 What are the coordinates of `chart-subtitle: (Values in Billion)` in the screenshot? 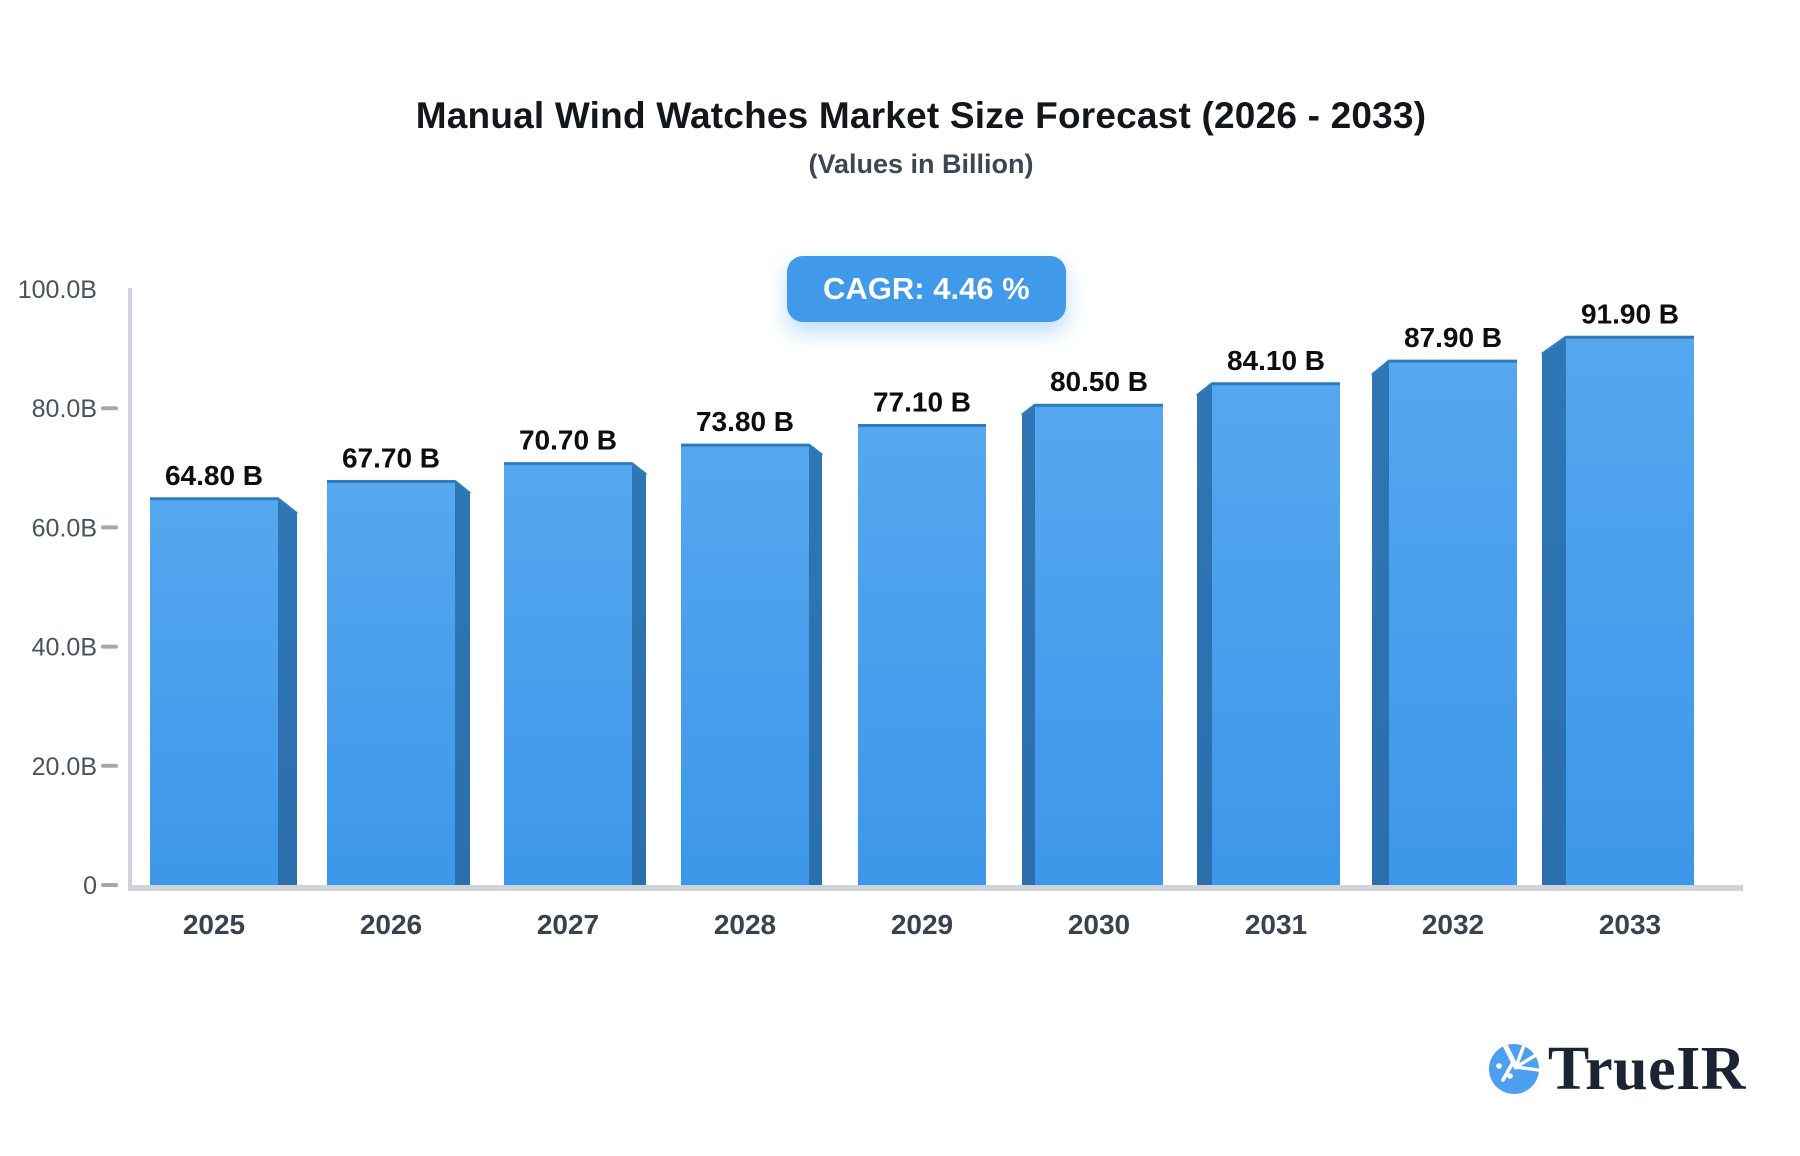 It's located at (921, 164).